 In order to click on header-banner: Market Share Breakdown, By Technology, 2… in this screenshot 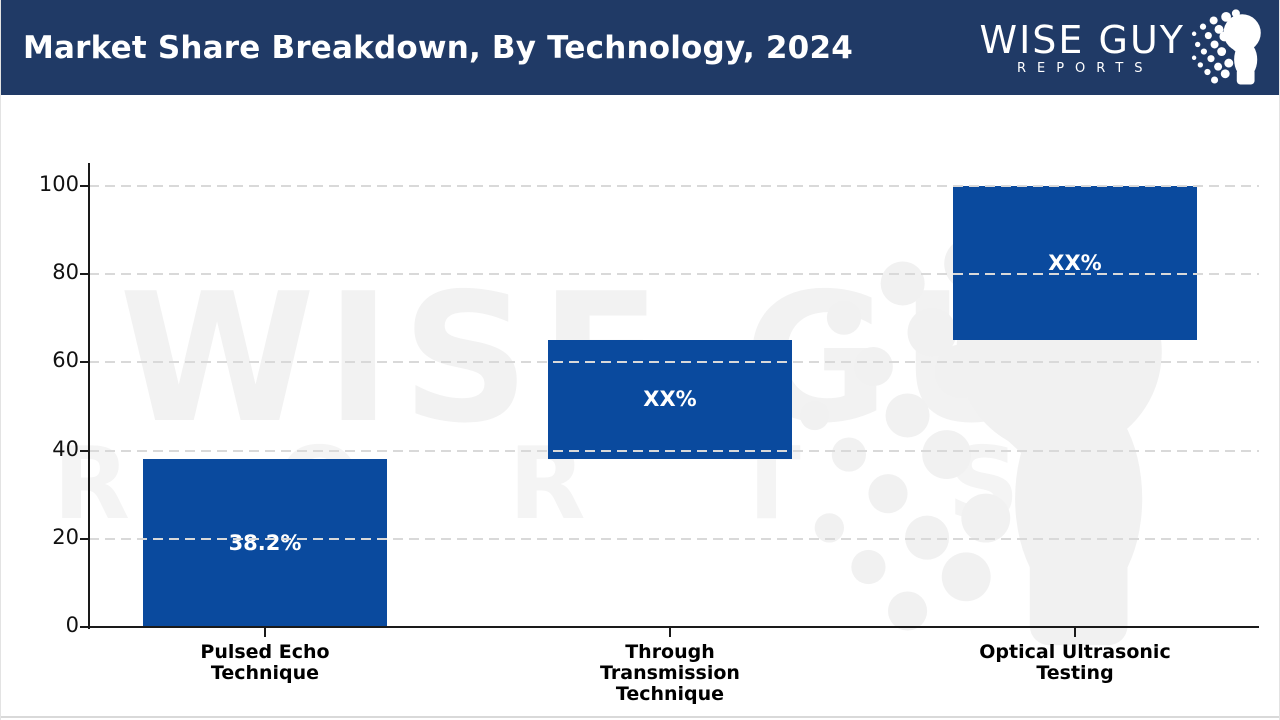, I will do `click(640, 47)`.